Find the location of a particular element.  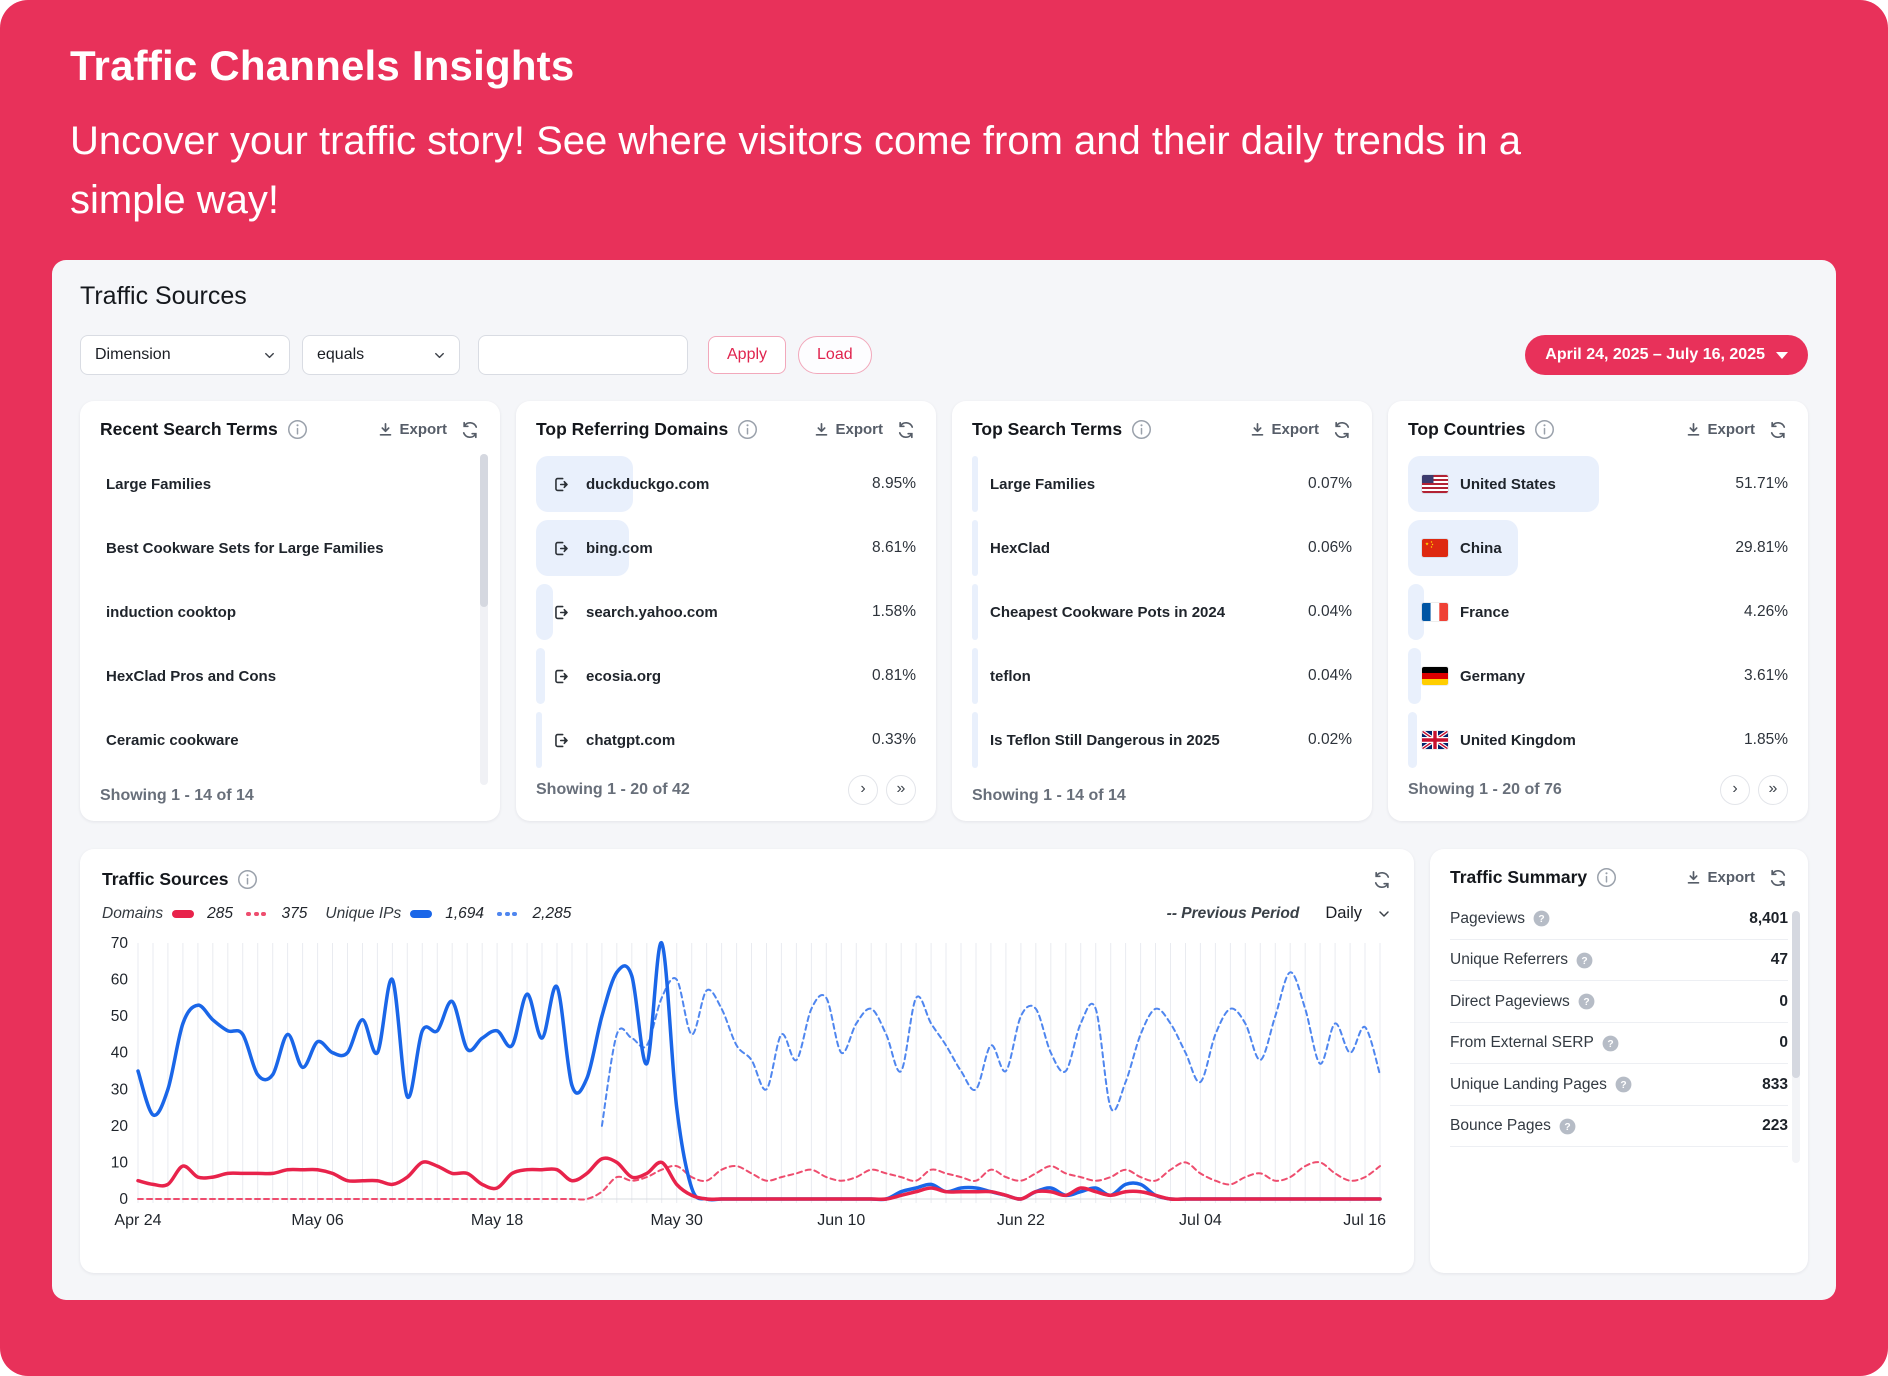

summary-row: From External SERP? 0 is located at coordinates (1619, 1044).